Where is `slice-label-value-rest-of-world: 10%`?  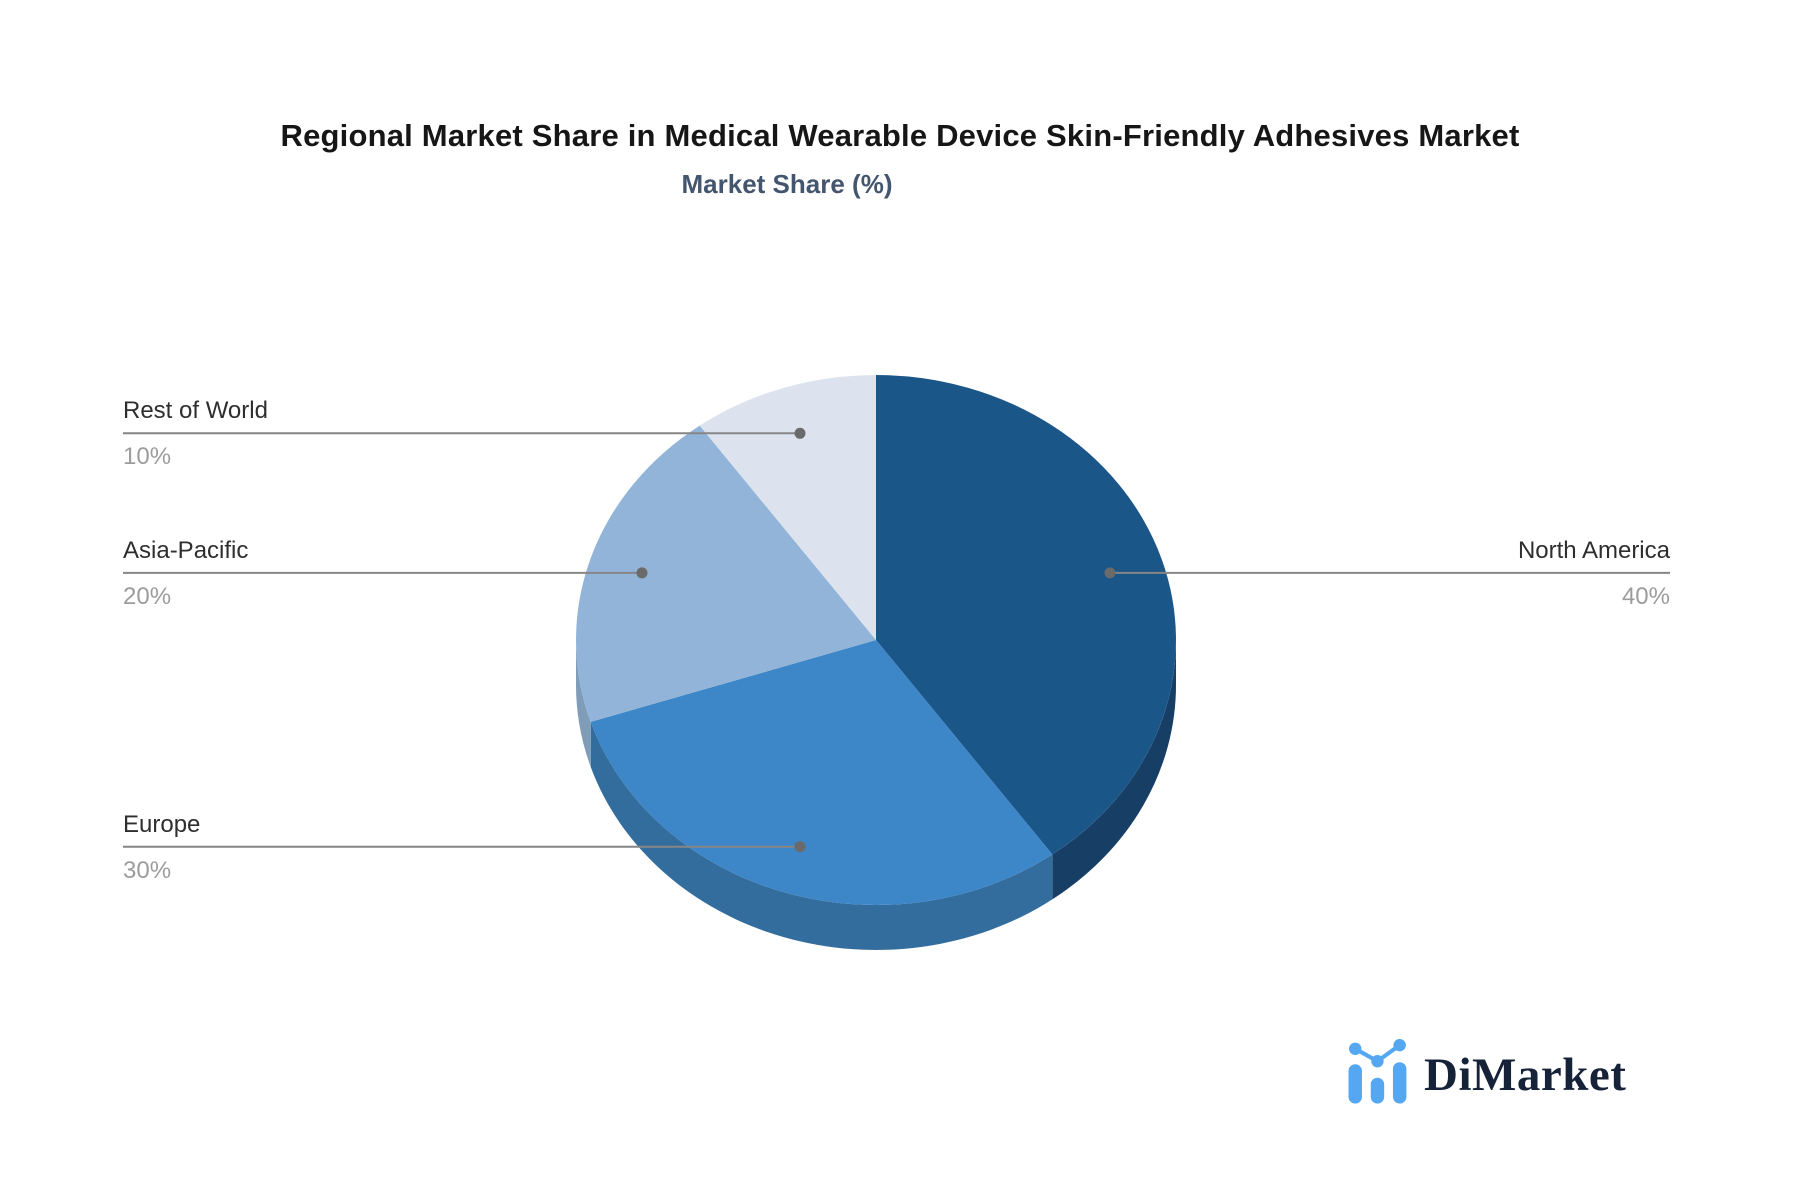
slice-label-value-rest-of-world: 10% is located at coordinates (147, 457).